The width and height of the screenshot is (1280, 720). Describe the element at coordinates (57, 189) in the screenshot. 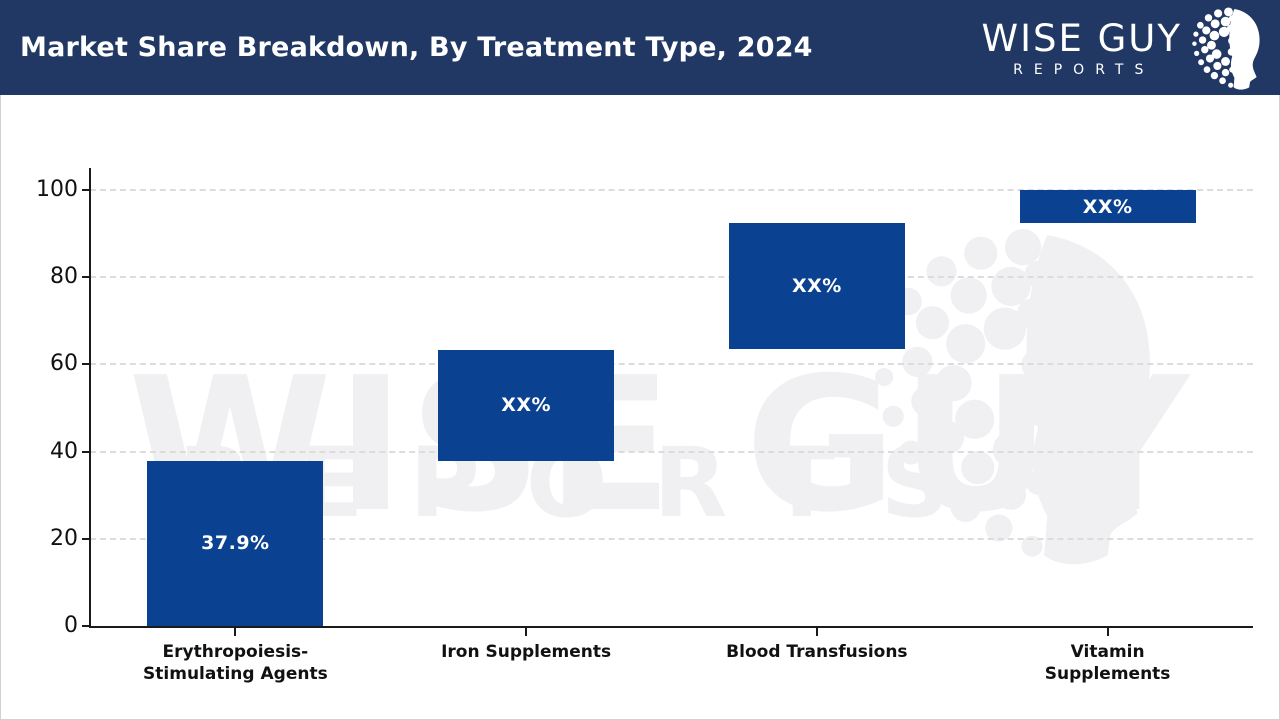

I see `ytick-label-100: 100` at that location.